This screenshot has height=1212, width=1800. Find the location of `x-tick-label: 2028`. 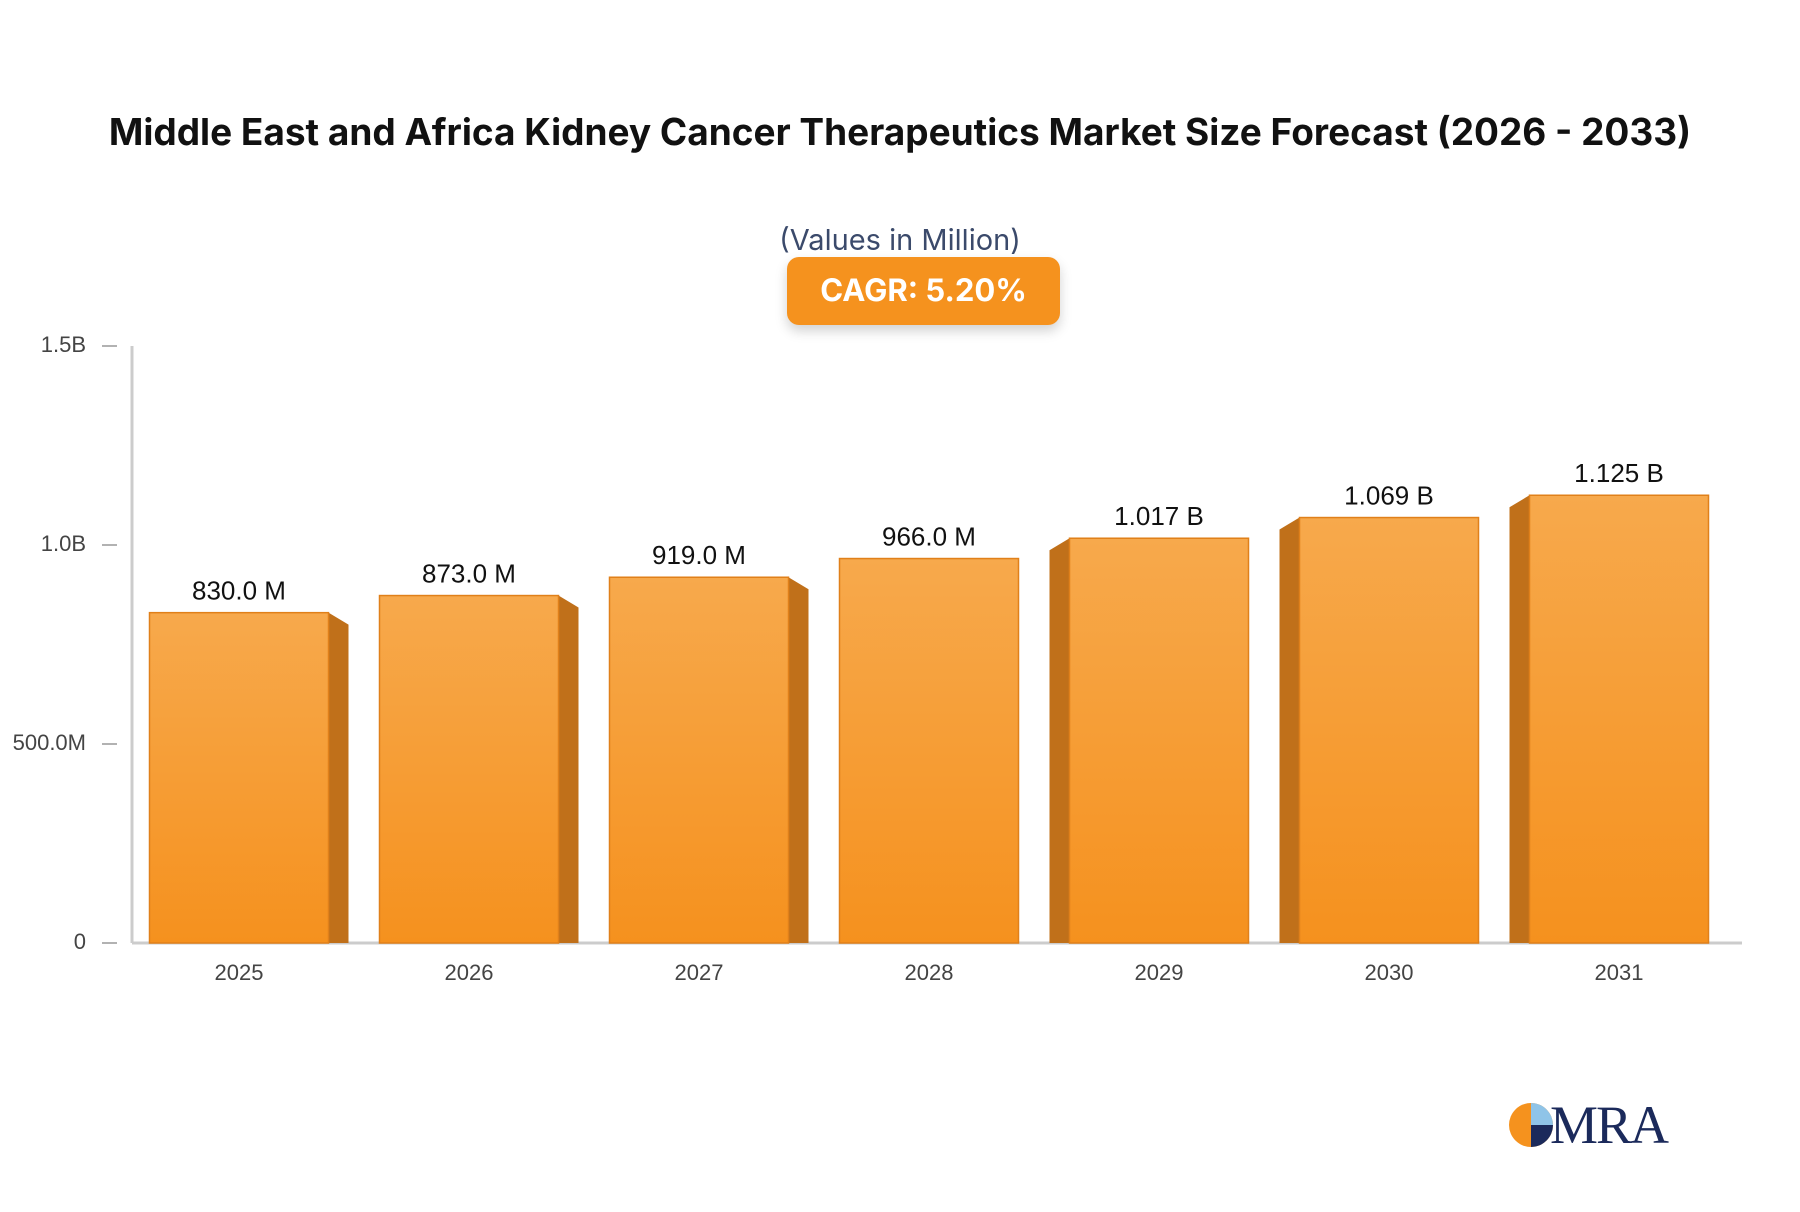

x-tick-label: 2028 is located at coordinates (929, 972).